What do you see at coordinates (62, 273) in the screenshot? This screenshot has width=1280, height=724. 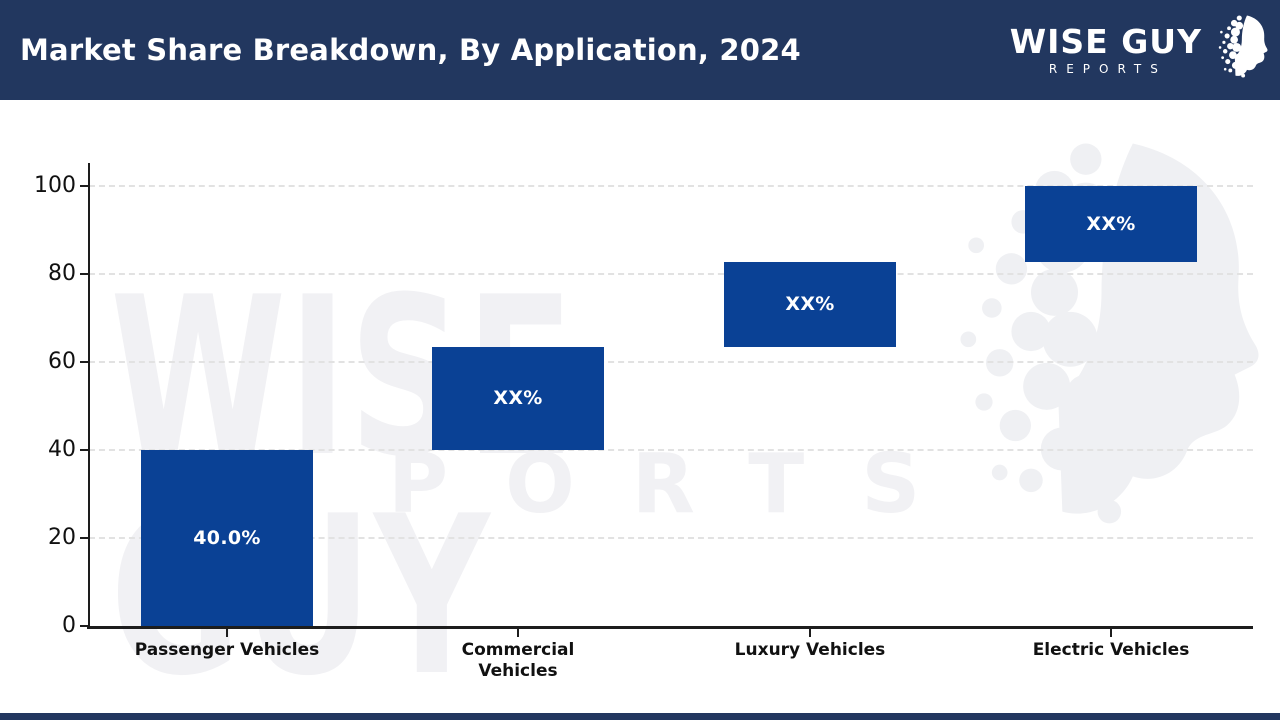 I see `y-tick-label: 80` at bounding box center [62, 273].